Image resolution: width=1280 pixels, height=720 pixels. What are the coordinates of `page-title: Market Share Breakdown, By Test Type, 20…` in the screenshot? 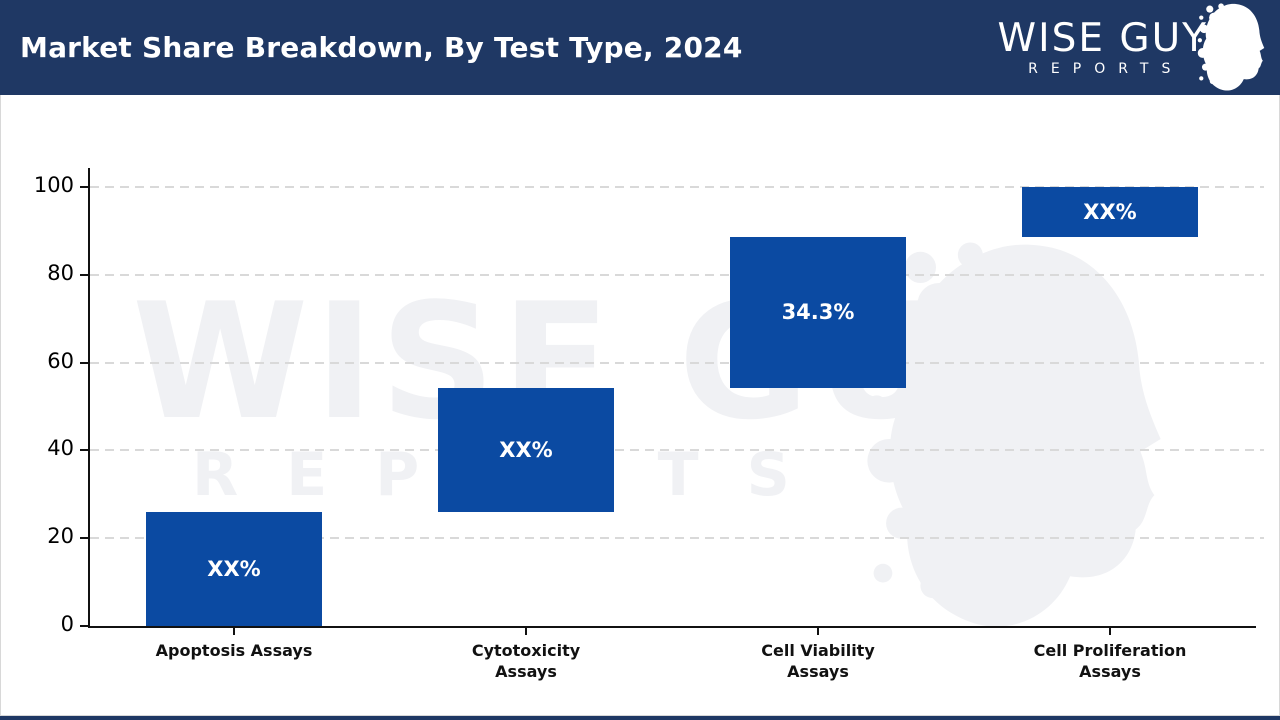 It's located at (381, 47).